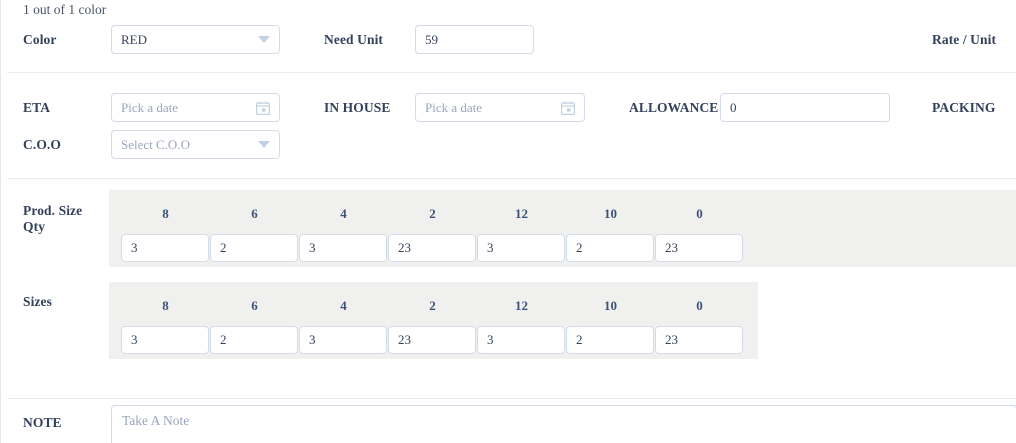 This screenshot has height=443, width=1016. Describe the element at coordinates (150, 107) in the screenshot. I see `eta-placeholder: Pick a date` at that location.